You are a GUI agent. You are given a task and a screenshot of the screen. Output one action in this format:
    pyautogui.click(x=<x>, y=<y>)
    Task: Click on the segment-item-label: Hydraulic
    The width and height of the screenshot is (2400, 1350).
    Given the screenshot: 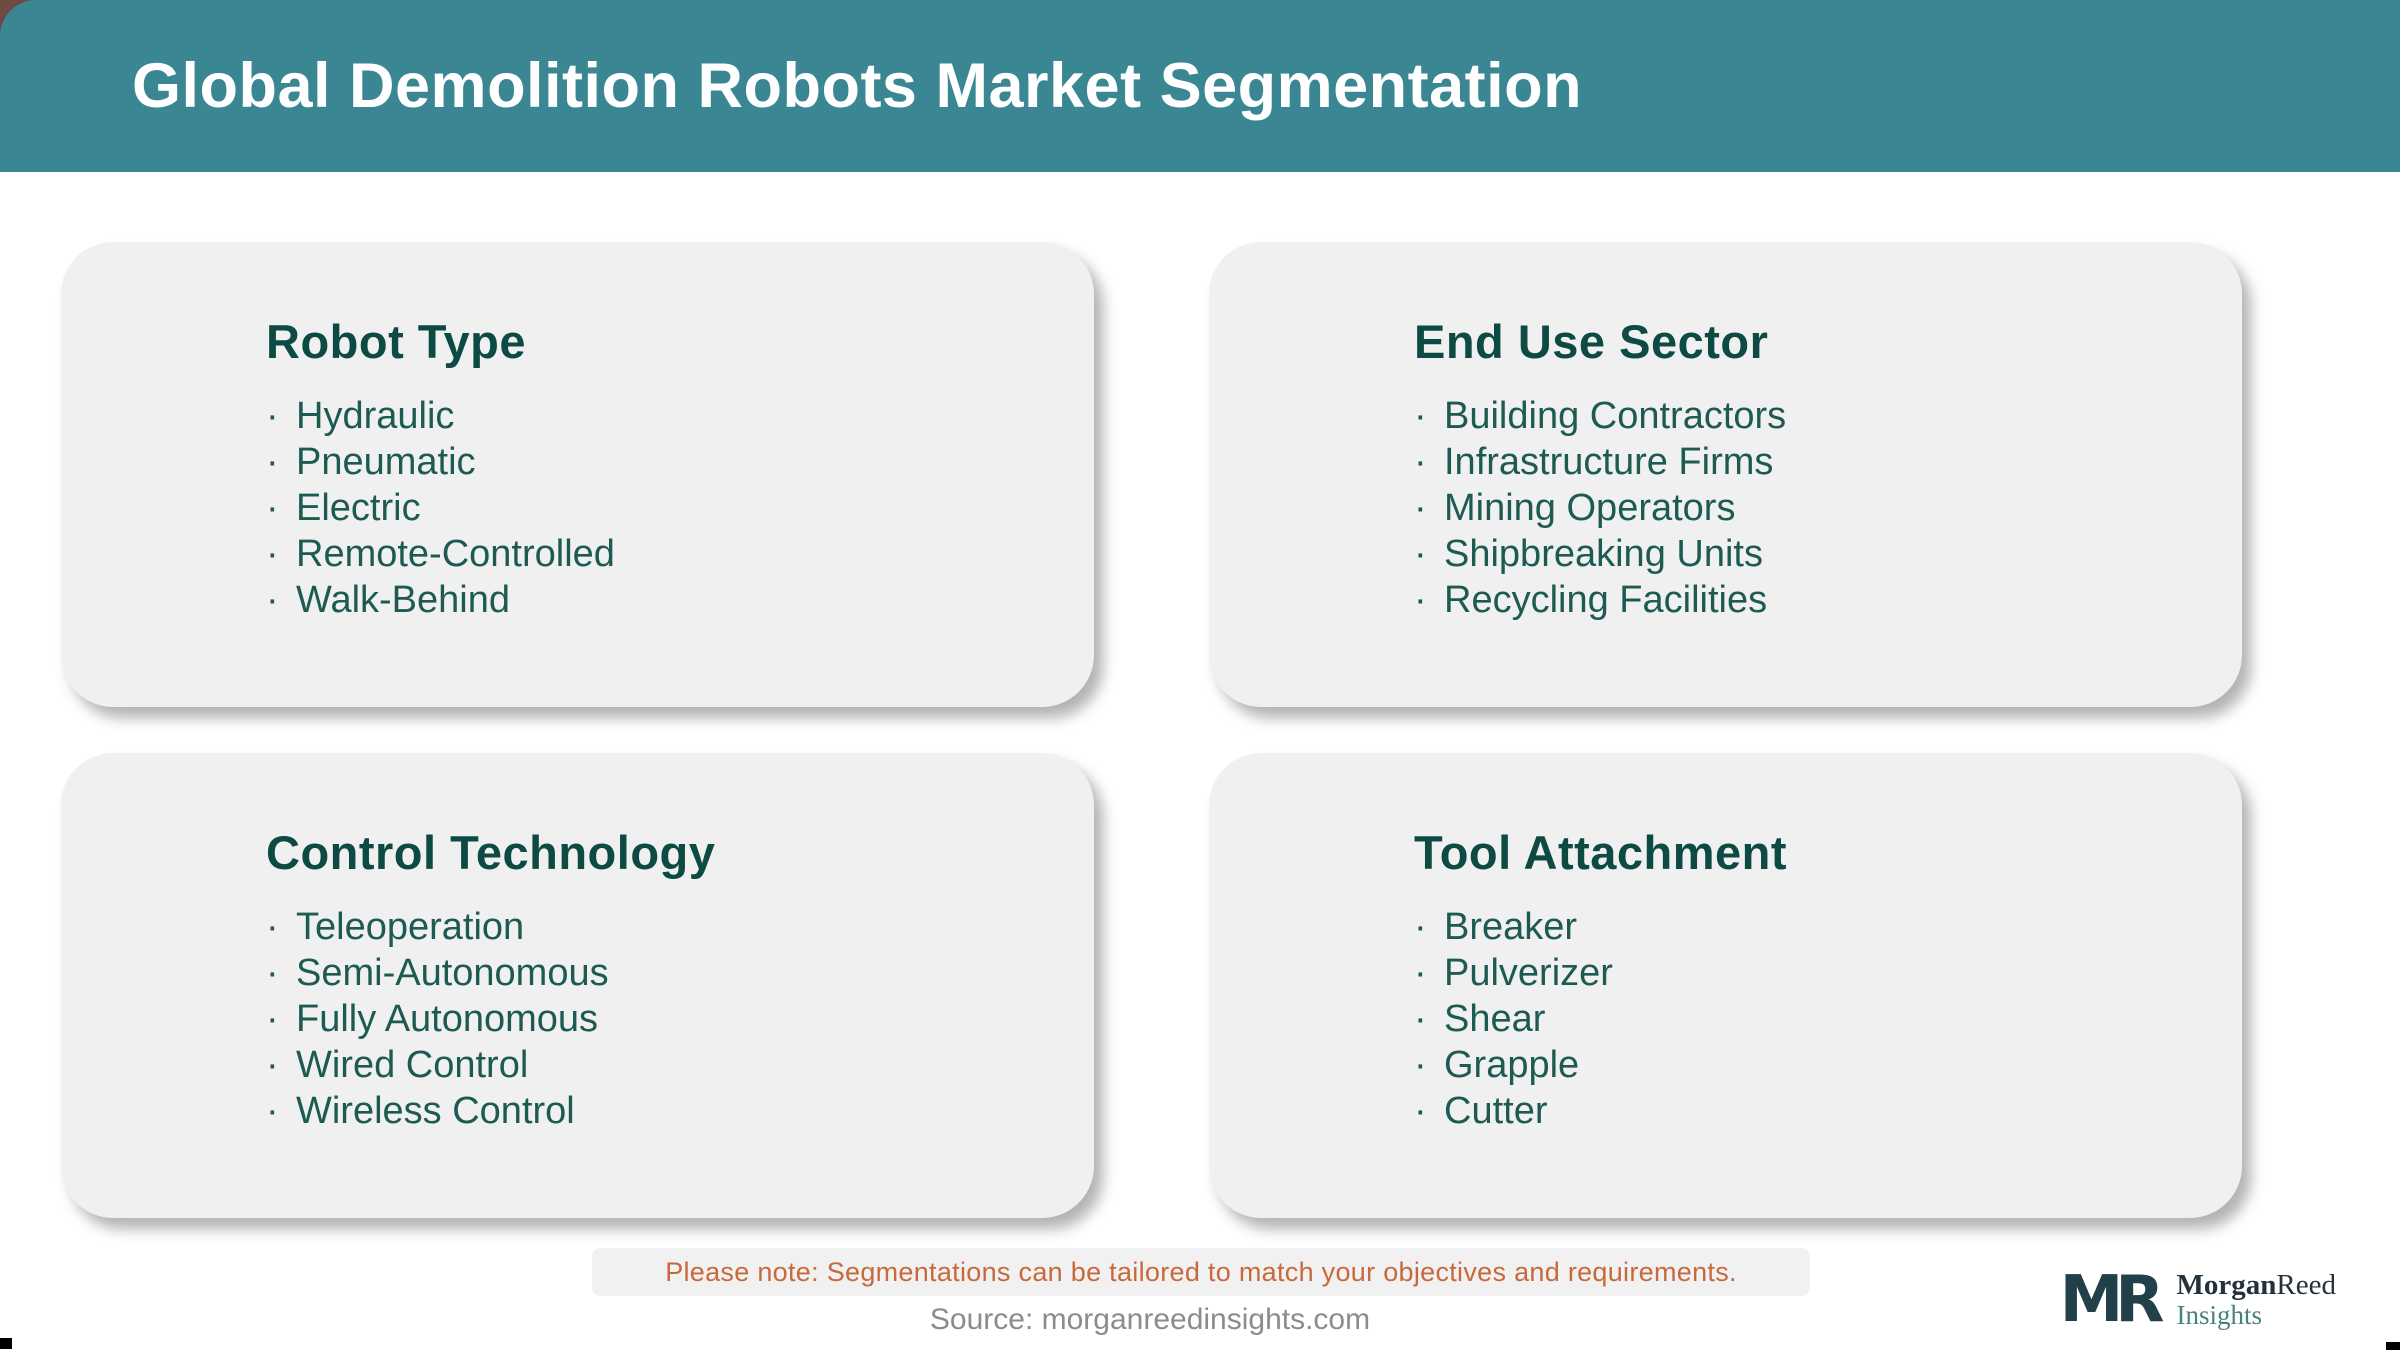 What is the action you would take?
    pyautogui.click(x=375, y=416)
    